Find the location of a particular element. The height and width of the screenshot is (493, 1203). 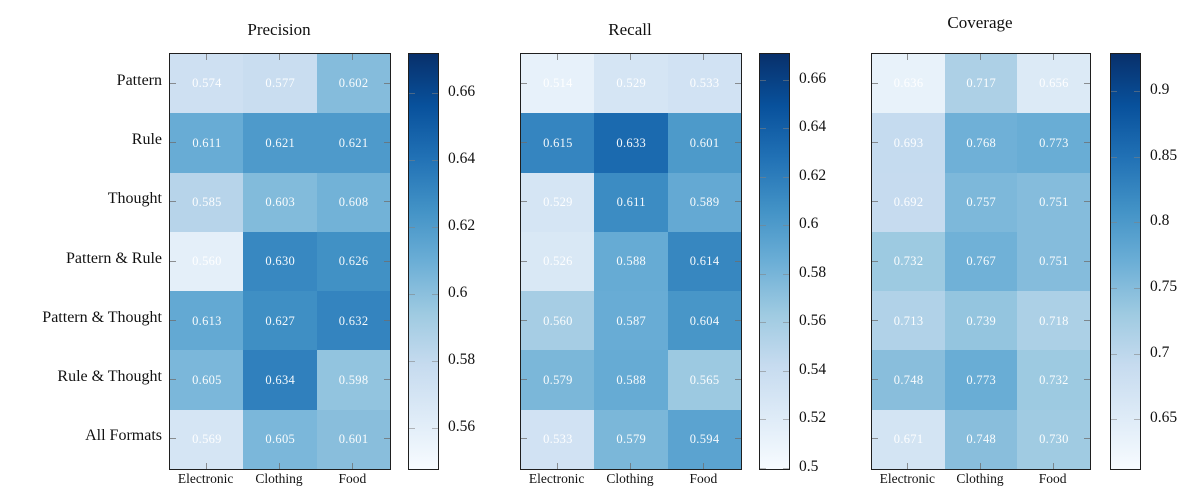

heatmap-cell: 0.514 is located at coordinates (558, 84).